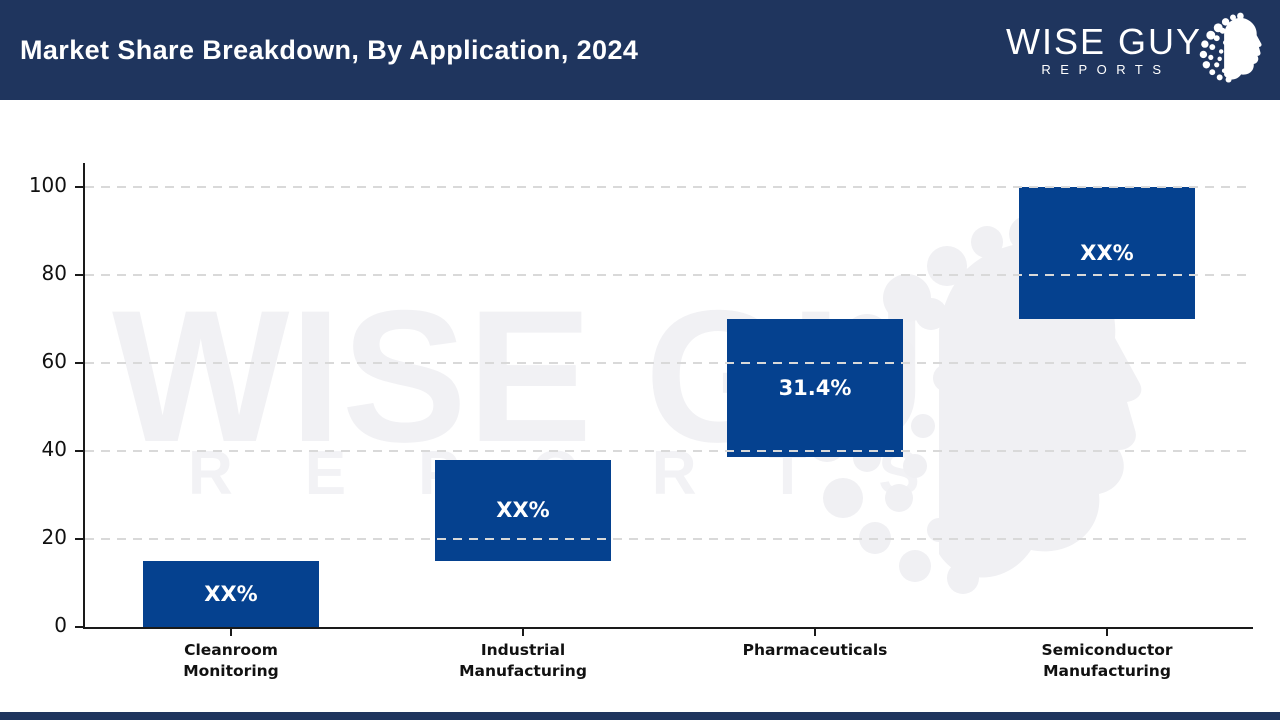 This screenshot has width=1280, height=720. I want to click on x-category-label: Cleanroom Monitoring, so click(231, 661).